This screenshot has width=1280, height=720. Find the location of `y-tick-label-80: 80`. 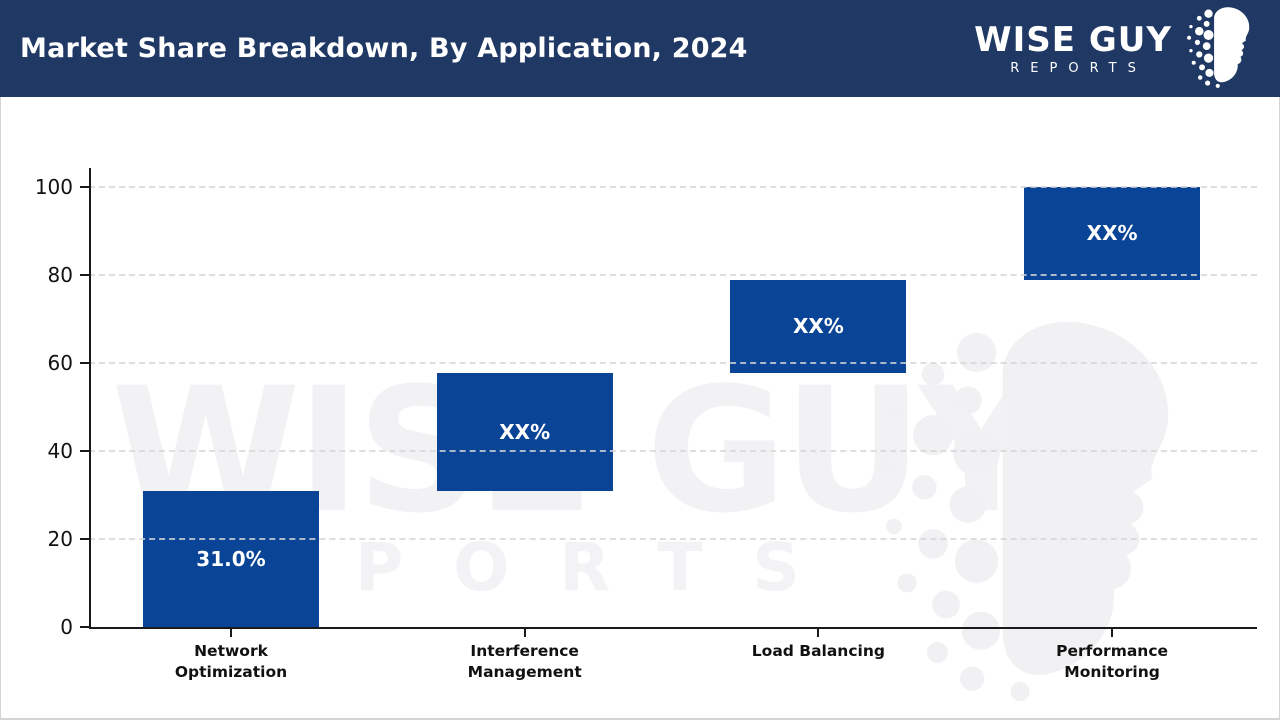

y-tick-label-80: 80 is located at coordinates (60, 275).